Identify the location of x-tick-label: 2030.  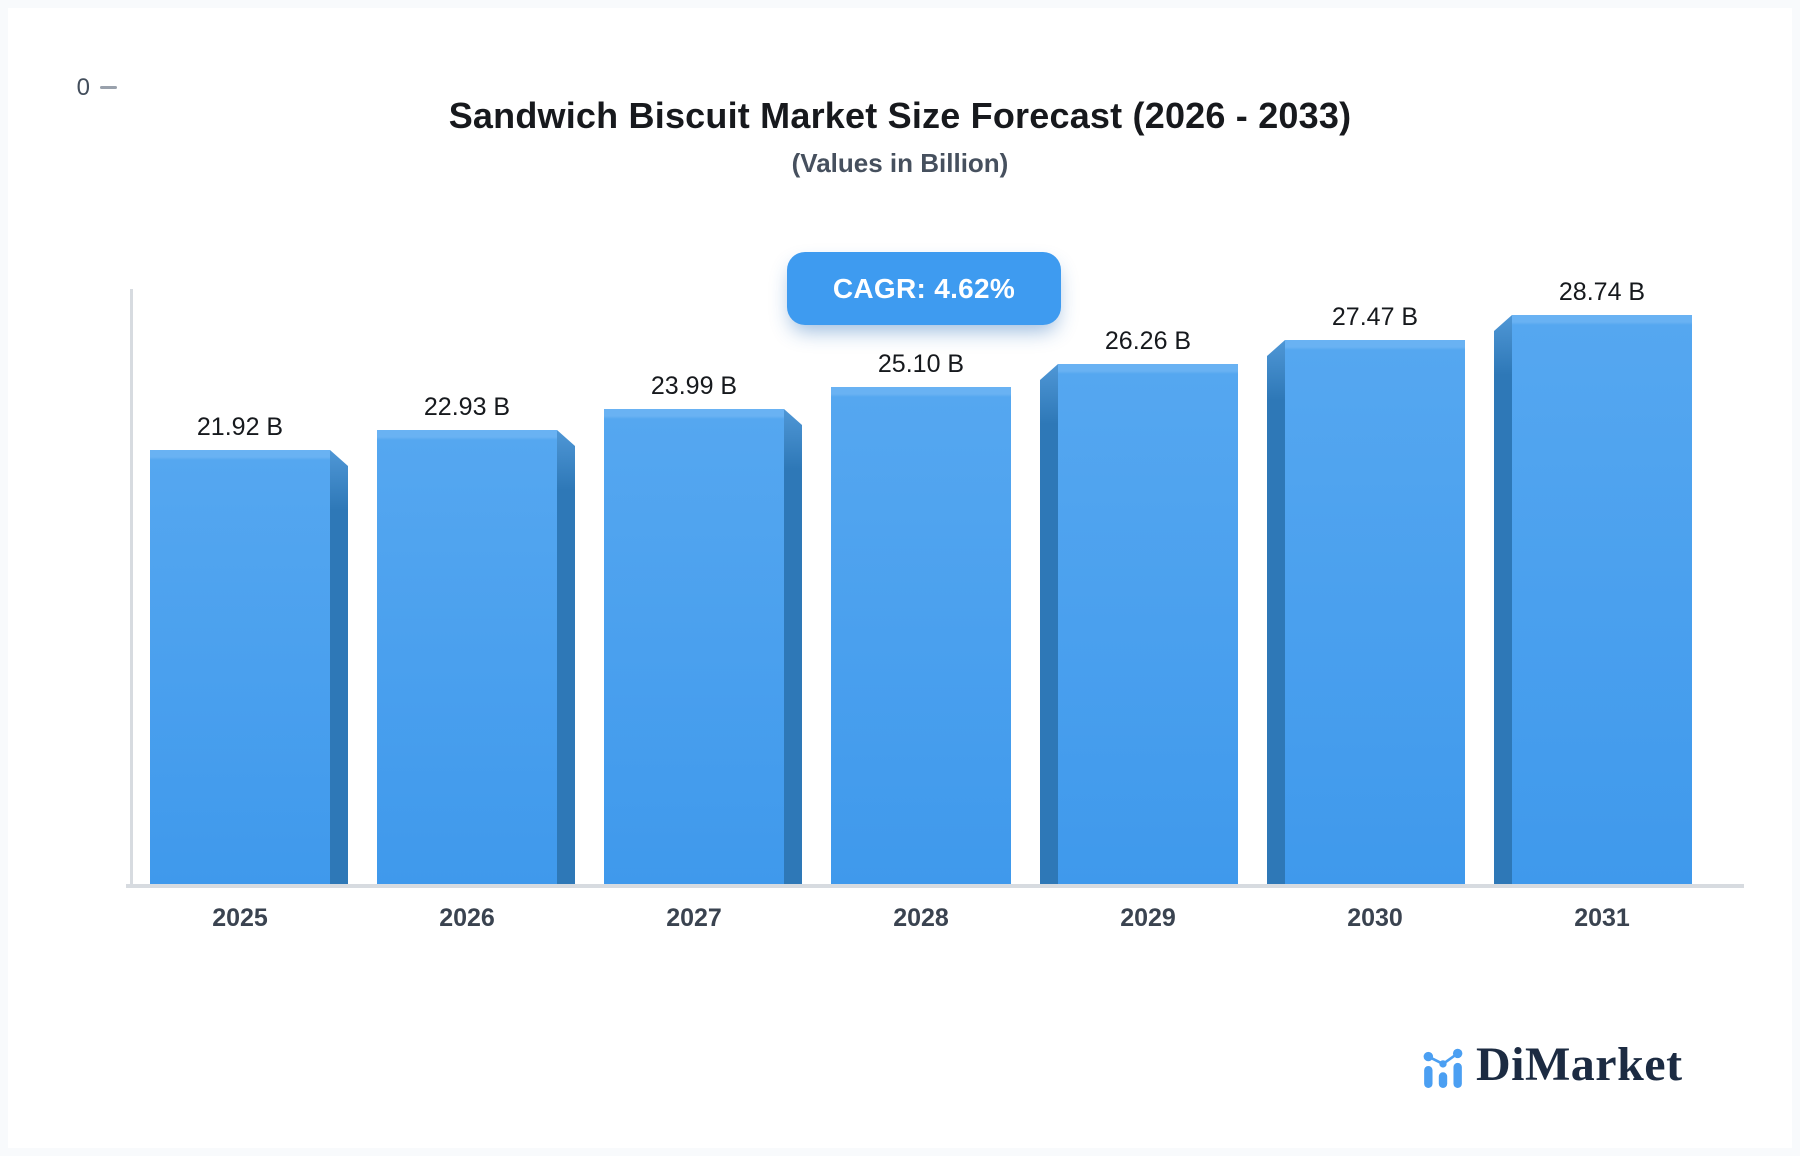
(1375, 918).